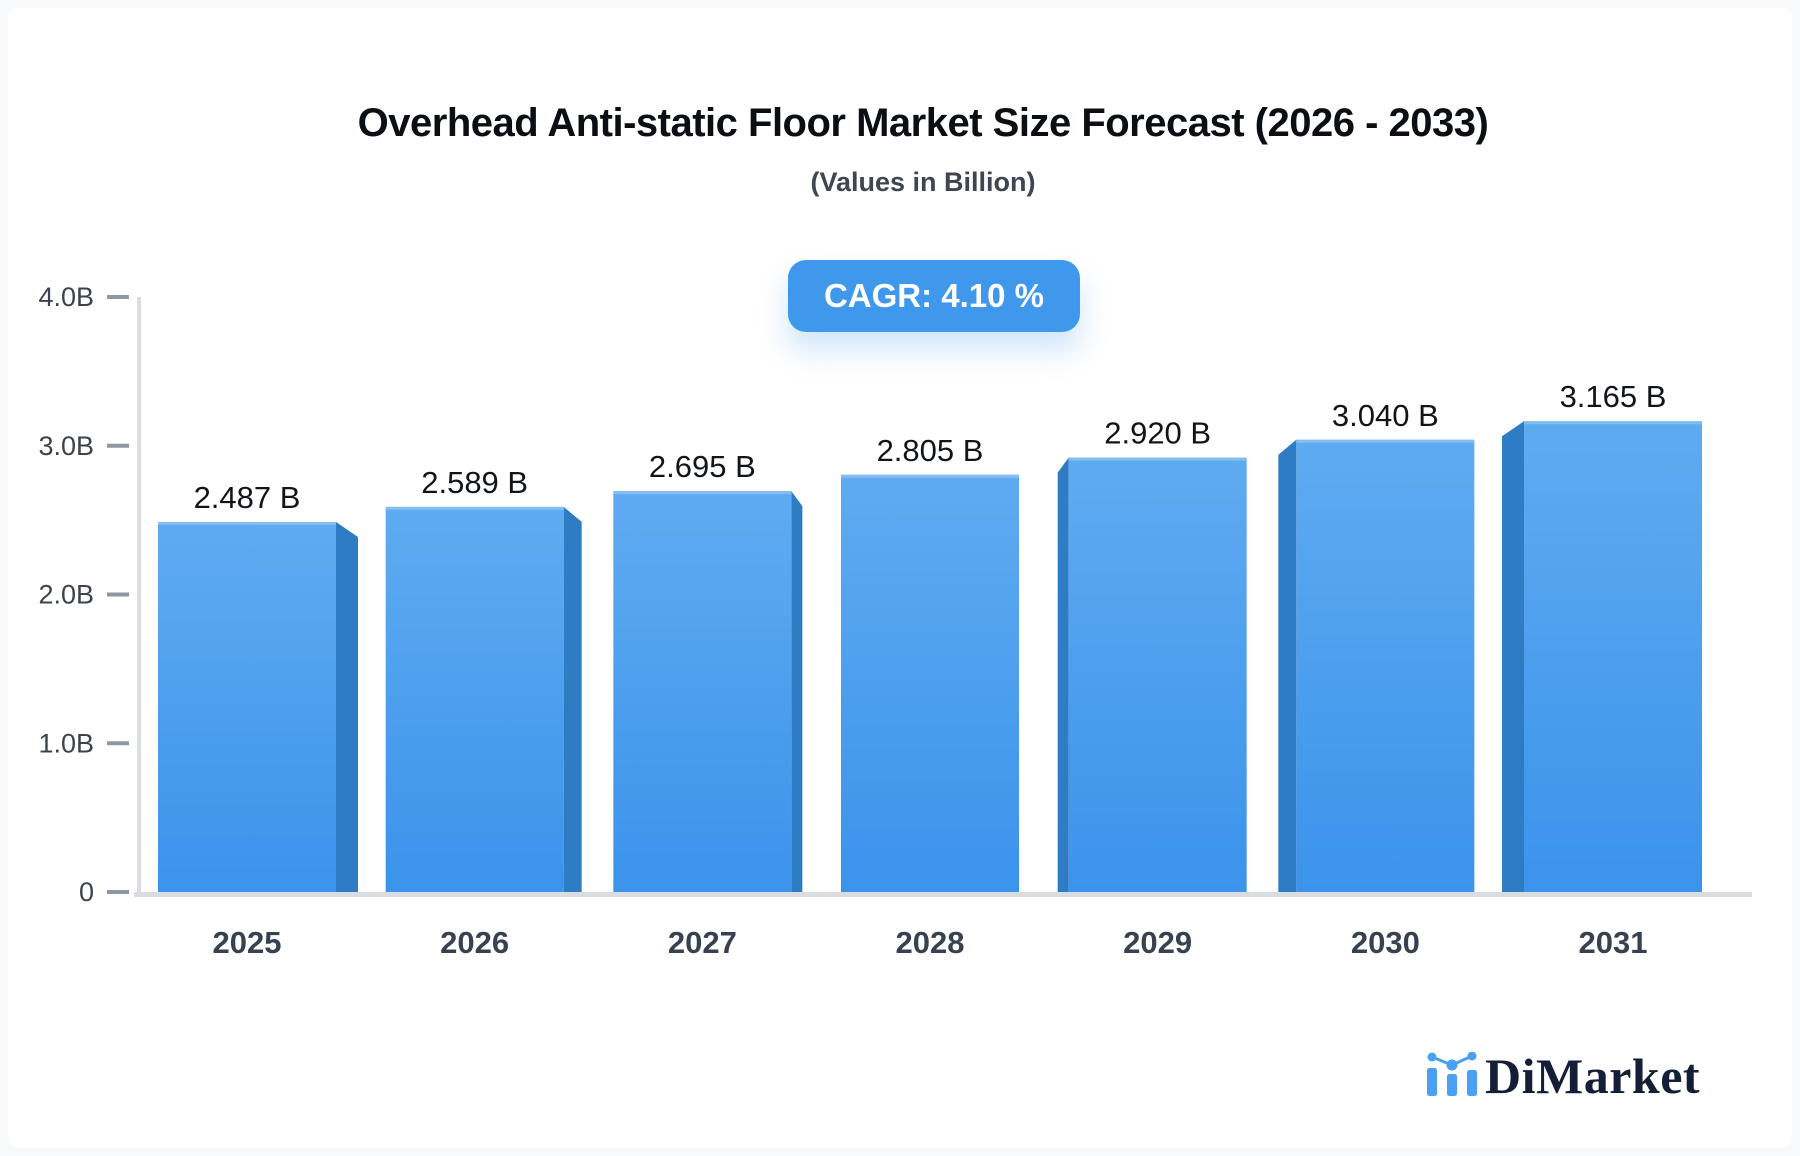 This screenshot has width=1800, height=1156. I want to click on x-axis-label: 2027, so click(702, 942).